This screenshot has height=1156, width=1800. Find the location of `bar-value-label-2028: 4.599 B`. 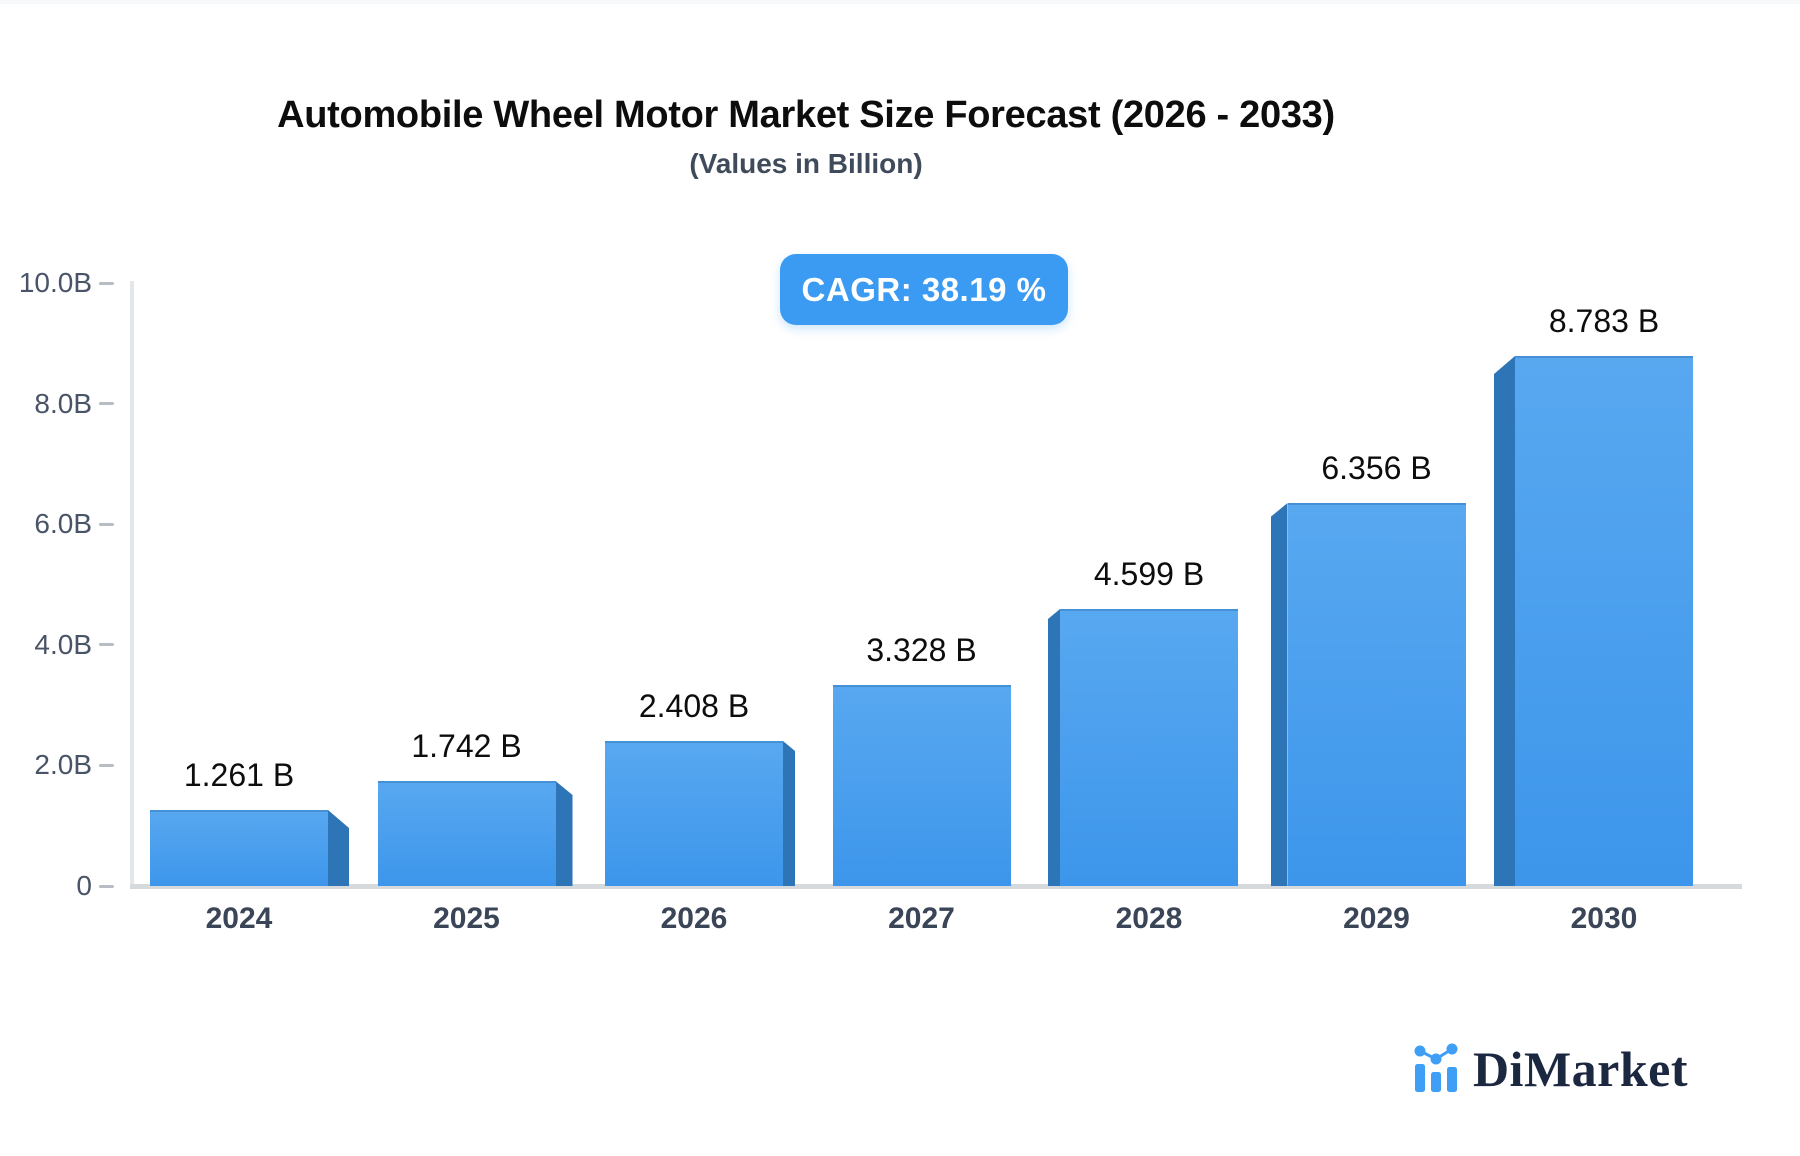

bar-value-label-2028: 4.599 B is located at coordinates (1149, 574).